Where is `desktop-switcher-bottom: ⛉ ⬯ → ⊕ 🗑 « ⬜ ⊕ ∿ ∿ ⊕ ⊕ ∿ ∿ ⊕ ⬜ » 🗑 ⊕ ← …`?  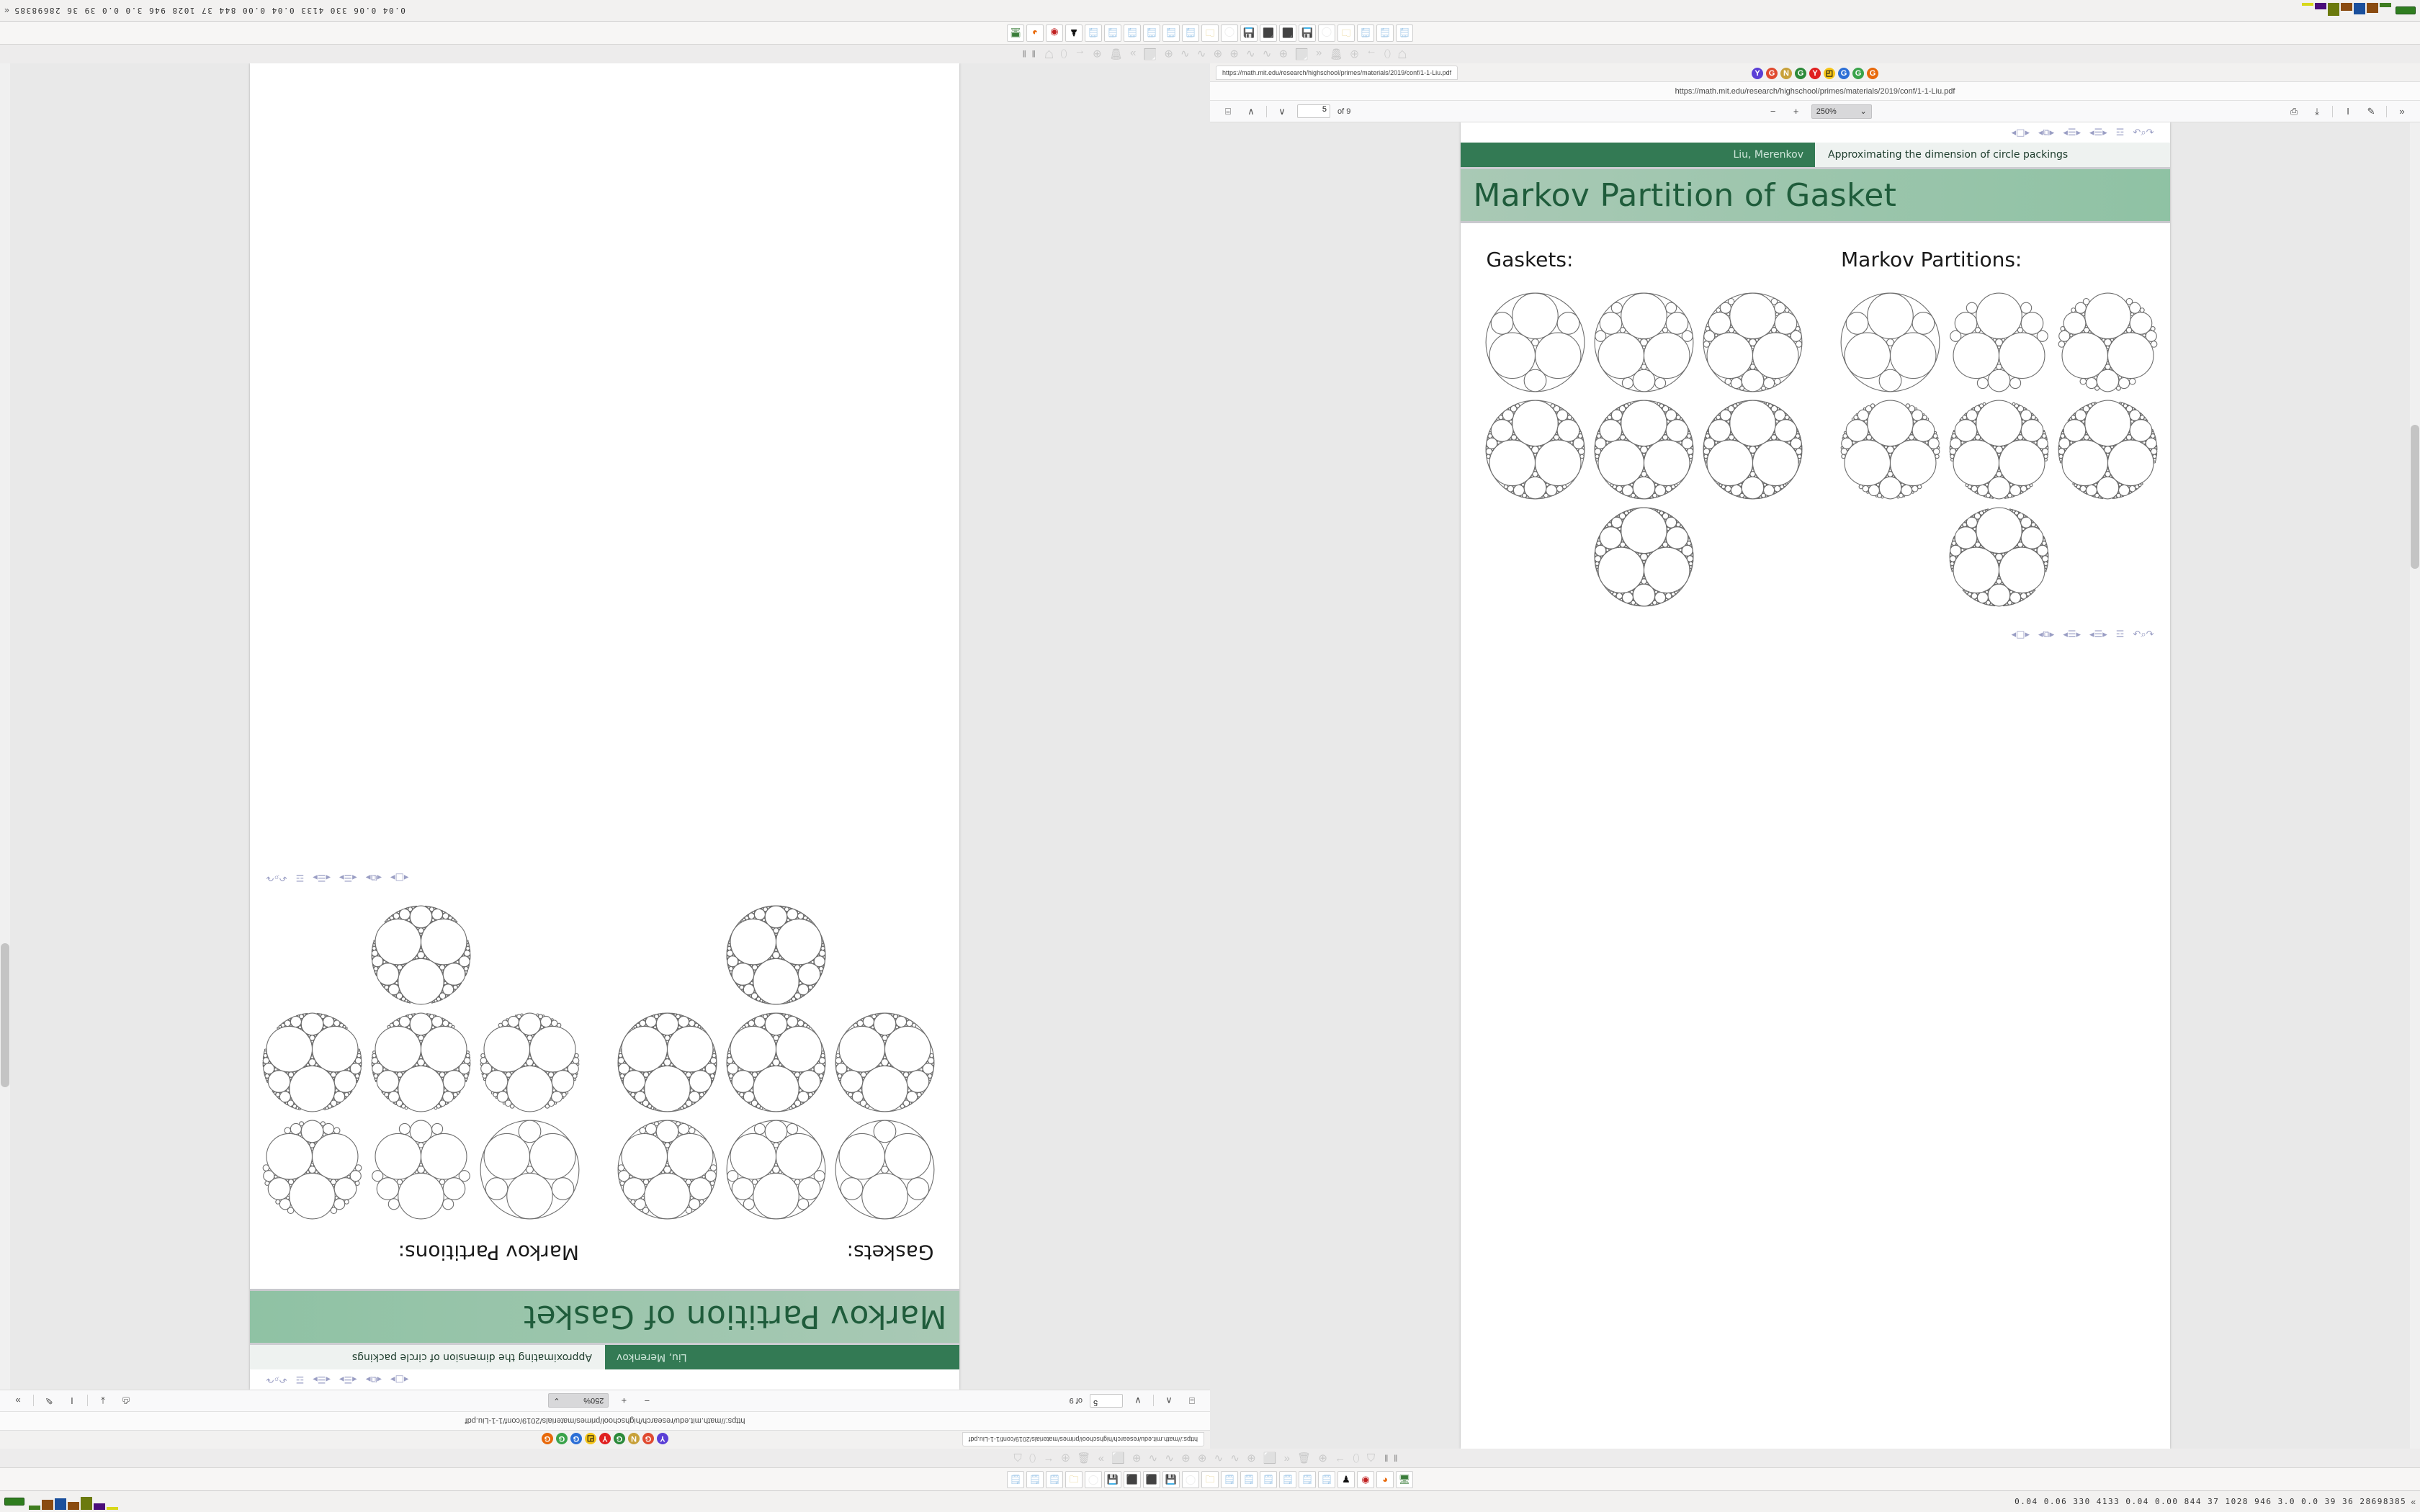
desktop-switcher-bottom: ⛉ ⬯ → ⊕ 🗑 « ⬜ ⊕ ∿ ∿ ⊕ ⊕ ∿ ∿ ⊕ ⬜ » 🗑 ⊕ ← … is located at coordinates (1210, 1458).